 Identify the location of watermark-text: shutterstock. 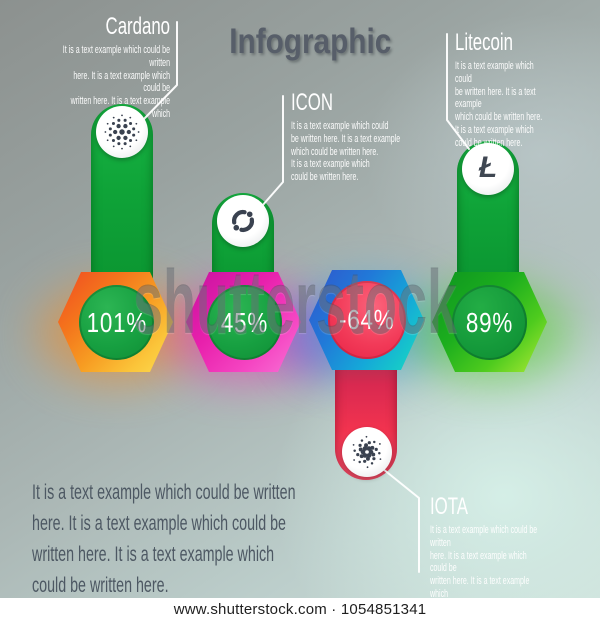
(295, 303).